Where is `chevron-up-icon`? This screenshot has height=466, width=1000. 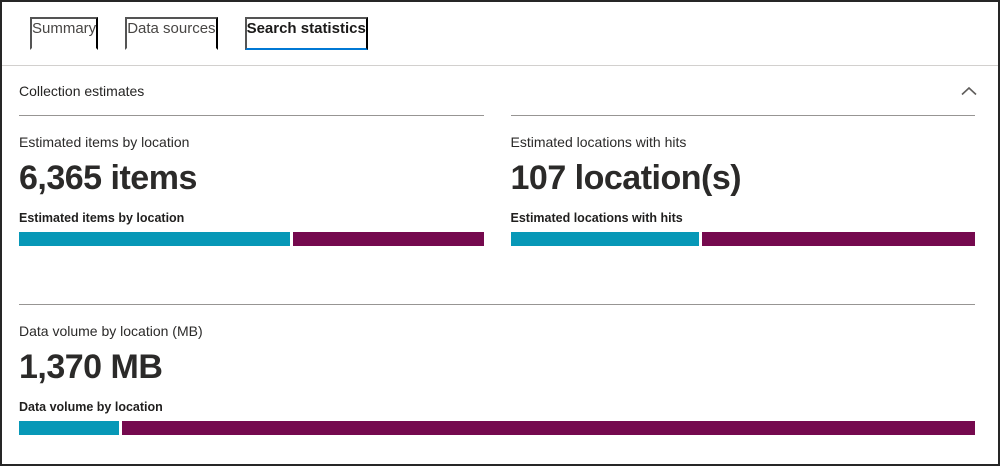
chevron-up-icon is located at coordinates (969, 91).